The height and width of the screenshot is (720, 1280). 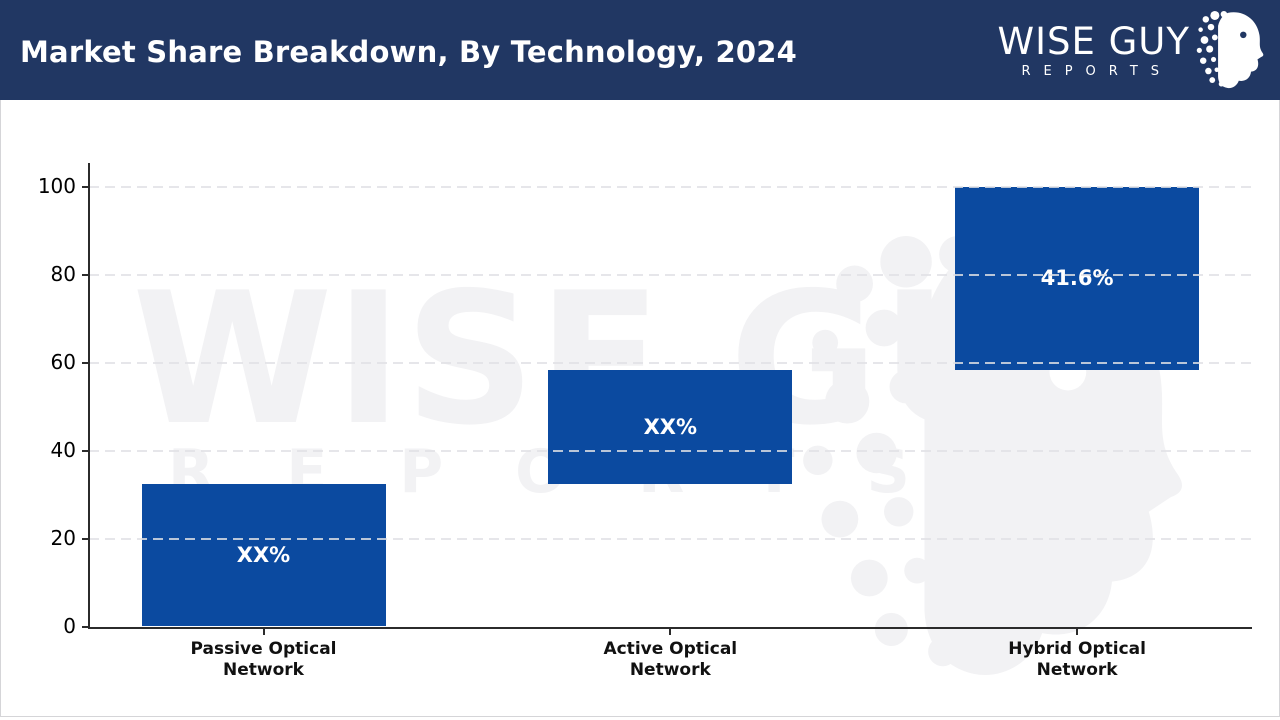 What do you see at coordinates (1097, 72) in the screenshot?
I see `logo-text-sub: REPORTS` at bounding box center [1097, 72].